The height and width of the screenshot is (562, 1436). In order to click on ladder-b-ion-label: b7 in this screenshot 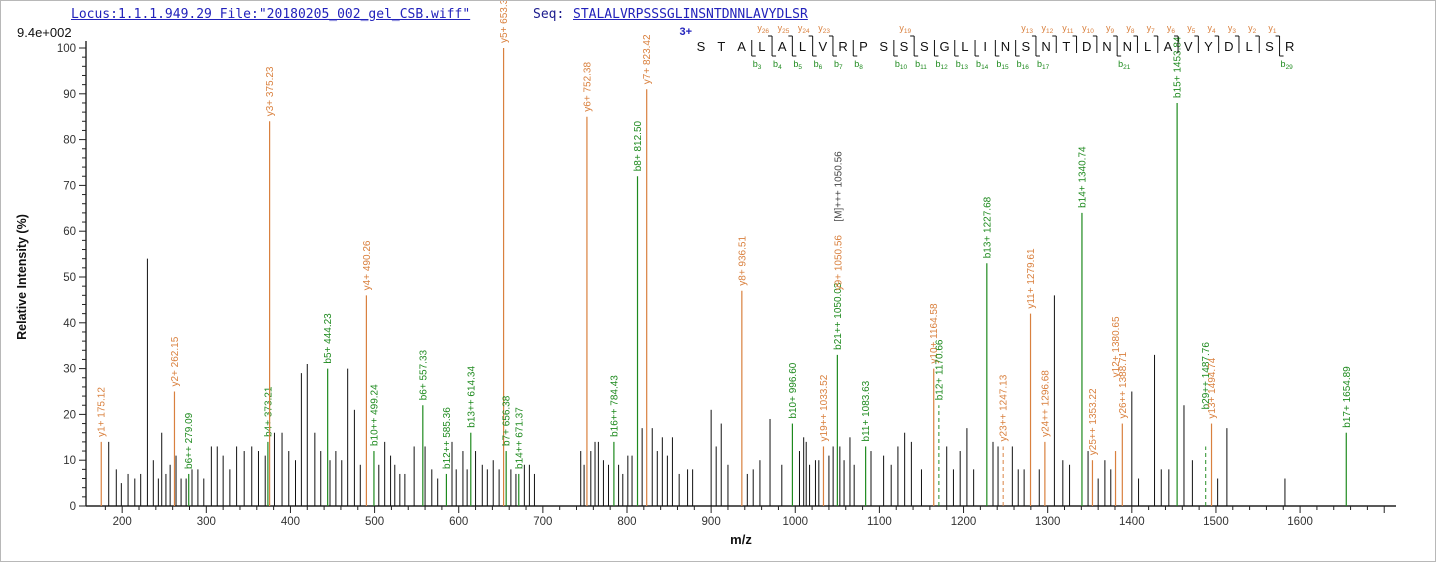, I will do `click(838, 65)`.